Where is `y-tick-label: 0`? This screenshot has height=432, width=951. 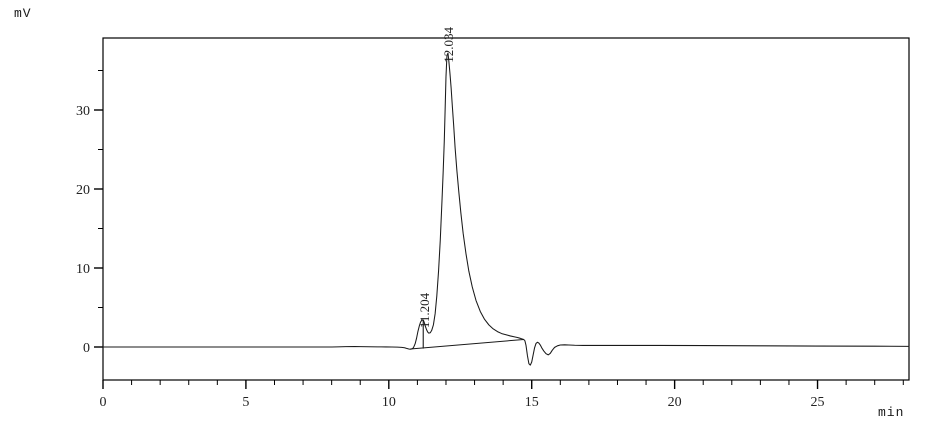
y-tick-label: 0 is located at coordinates (86, 348).